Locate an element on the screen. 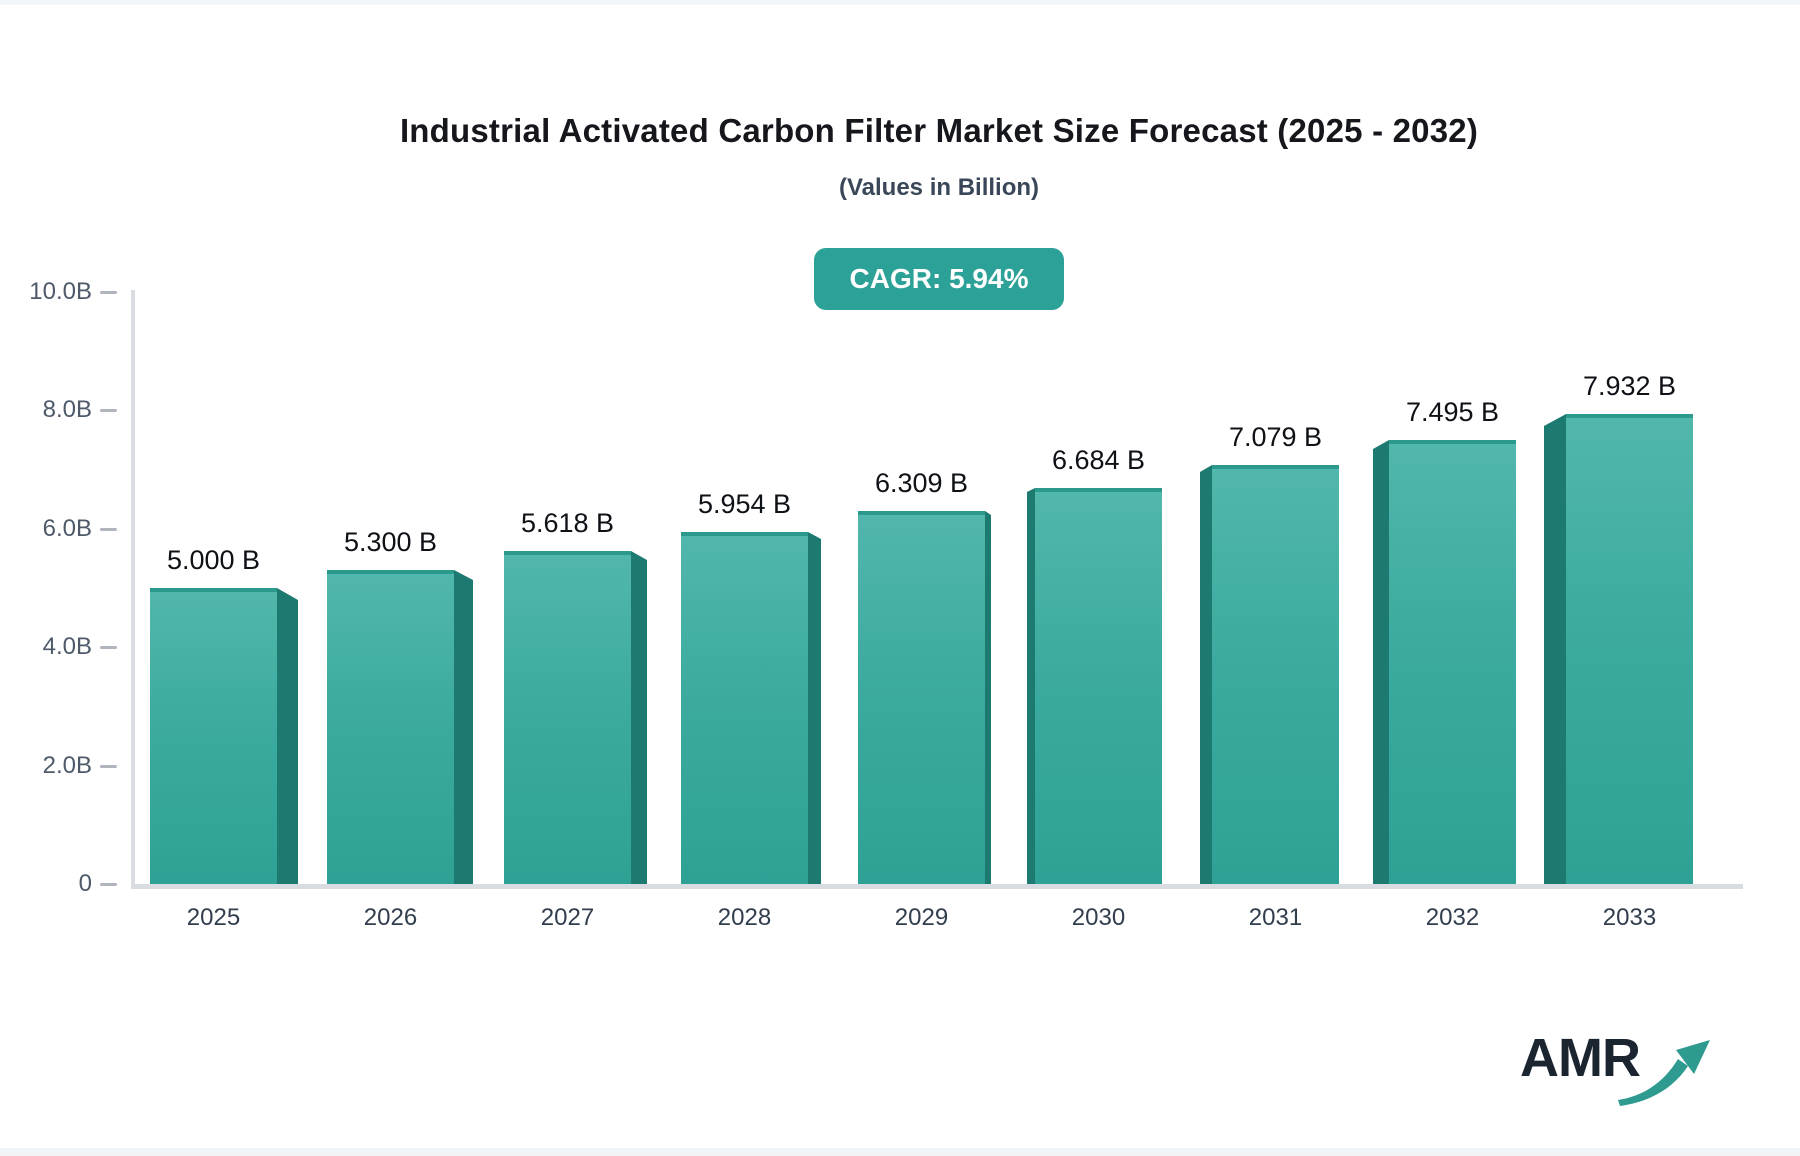 The height and width of the screenshot is (1156, 1800). x-axis-label-2032: 2032 is located at coordinates (1452, 917).